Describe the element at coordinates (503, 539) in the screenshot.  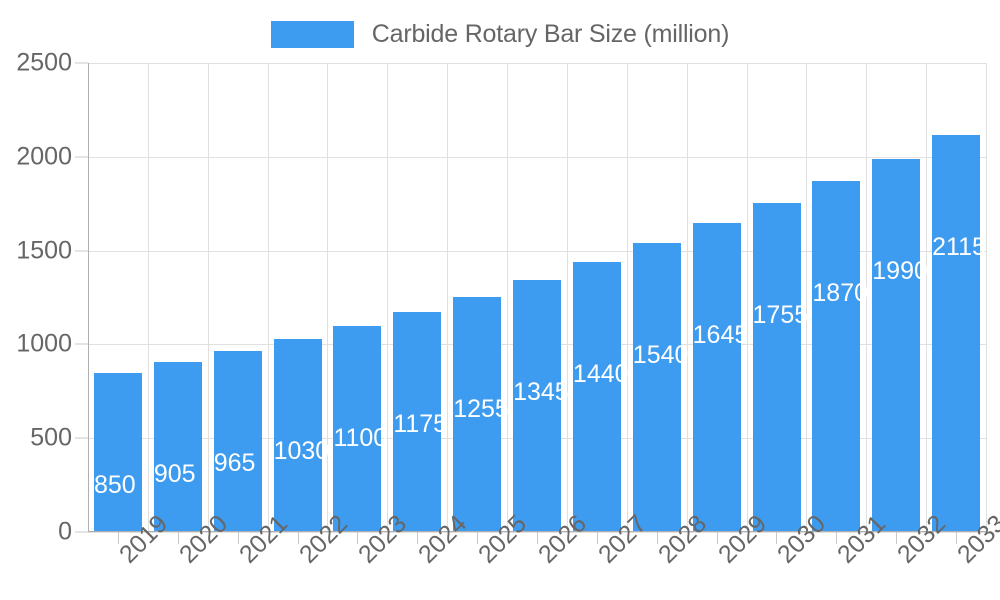
I see `x-tick-label: 2025` at that location.